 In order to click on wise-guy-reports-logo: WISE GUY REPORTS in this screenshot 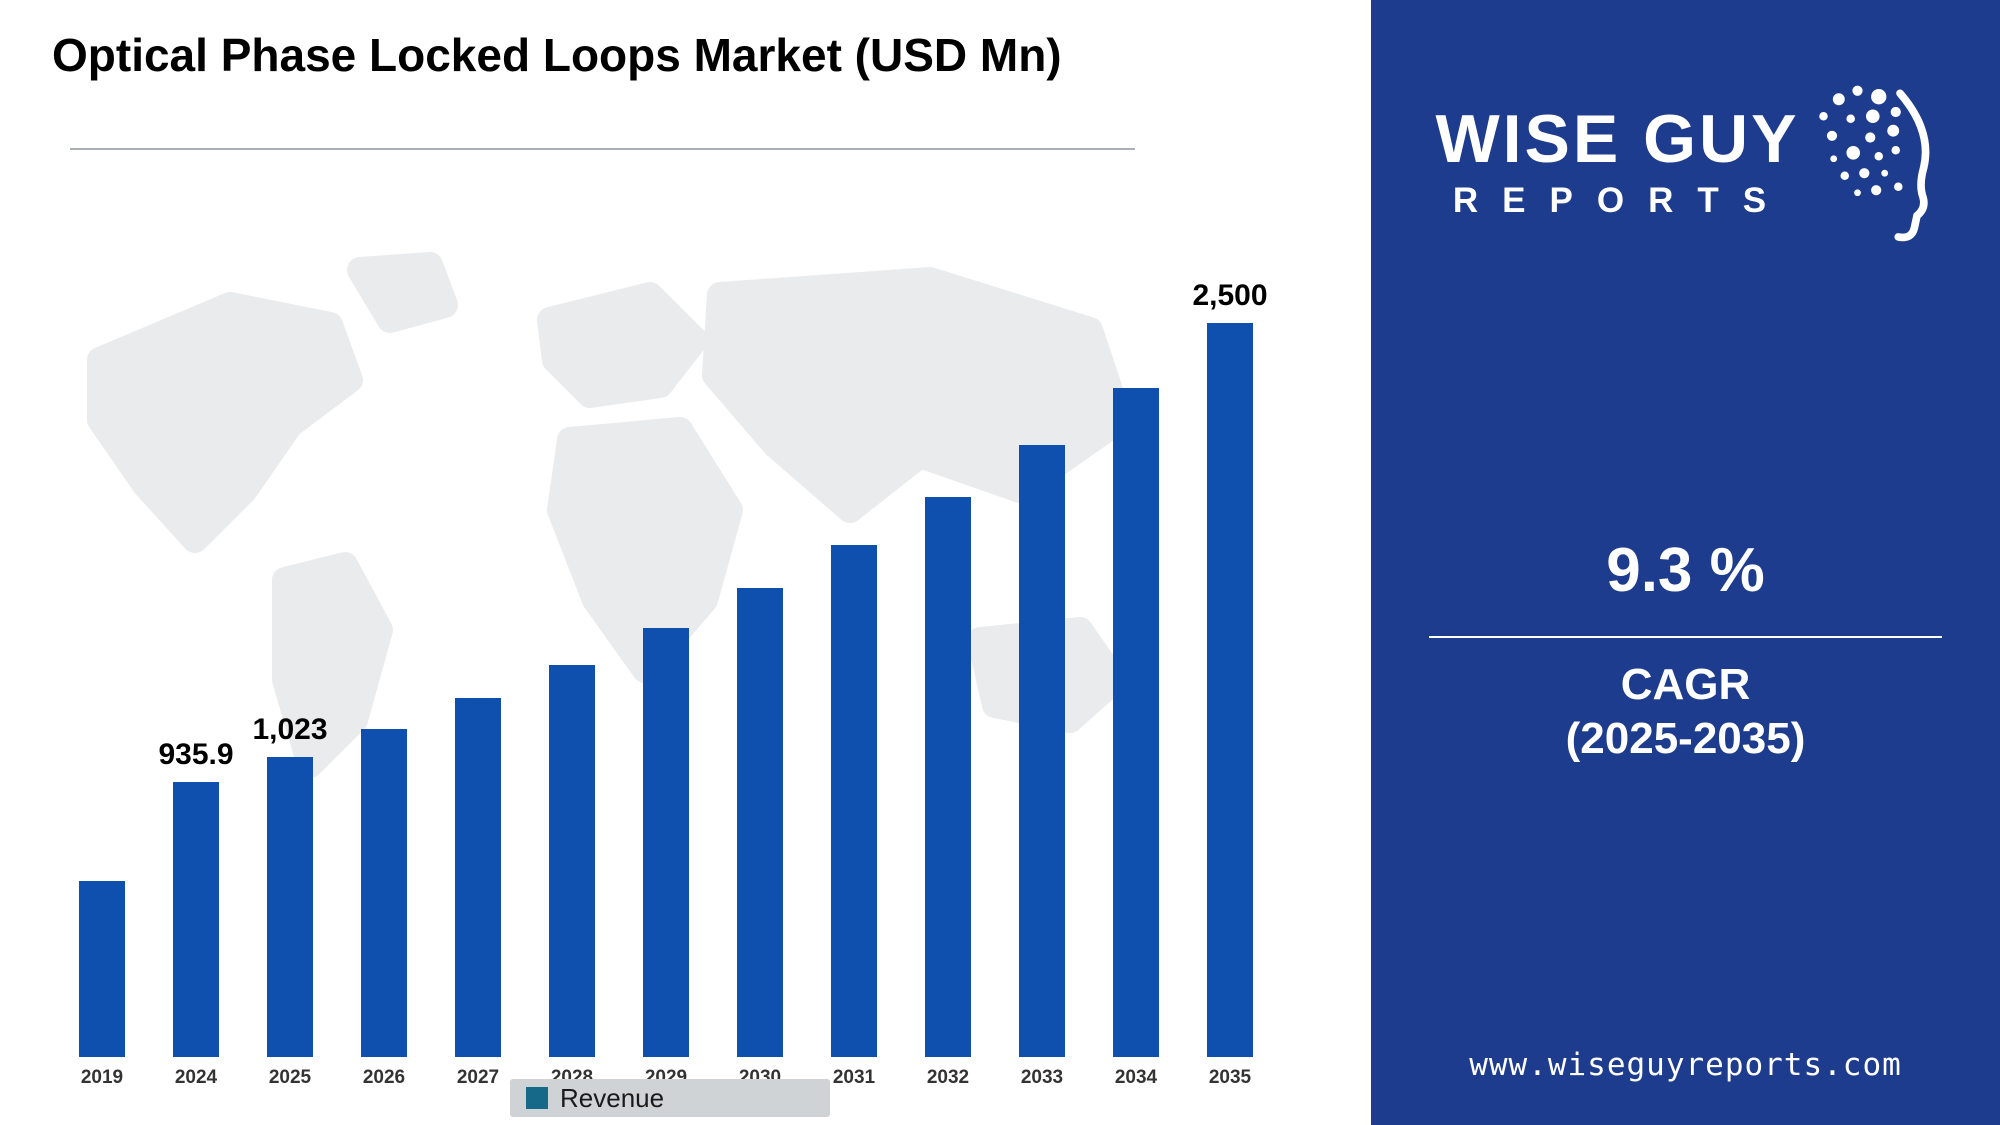, I will do `click(1685, 163)`.